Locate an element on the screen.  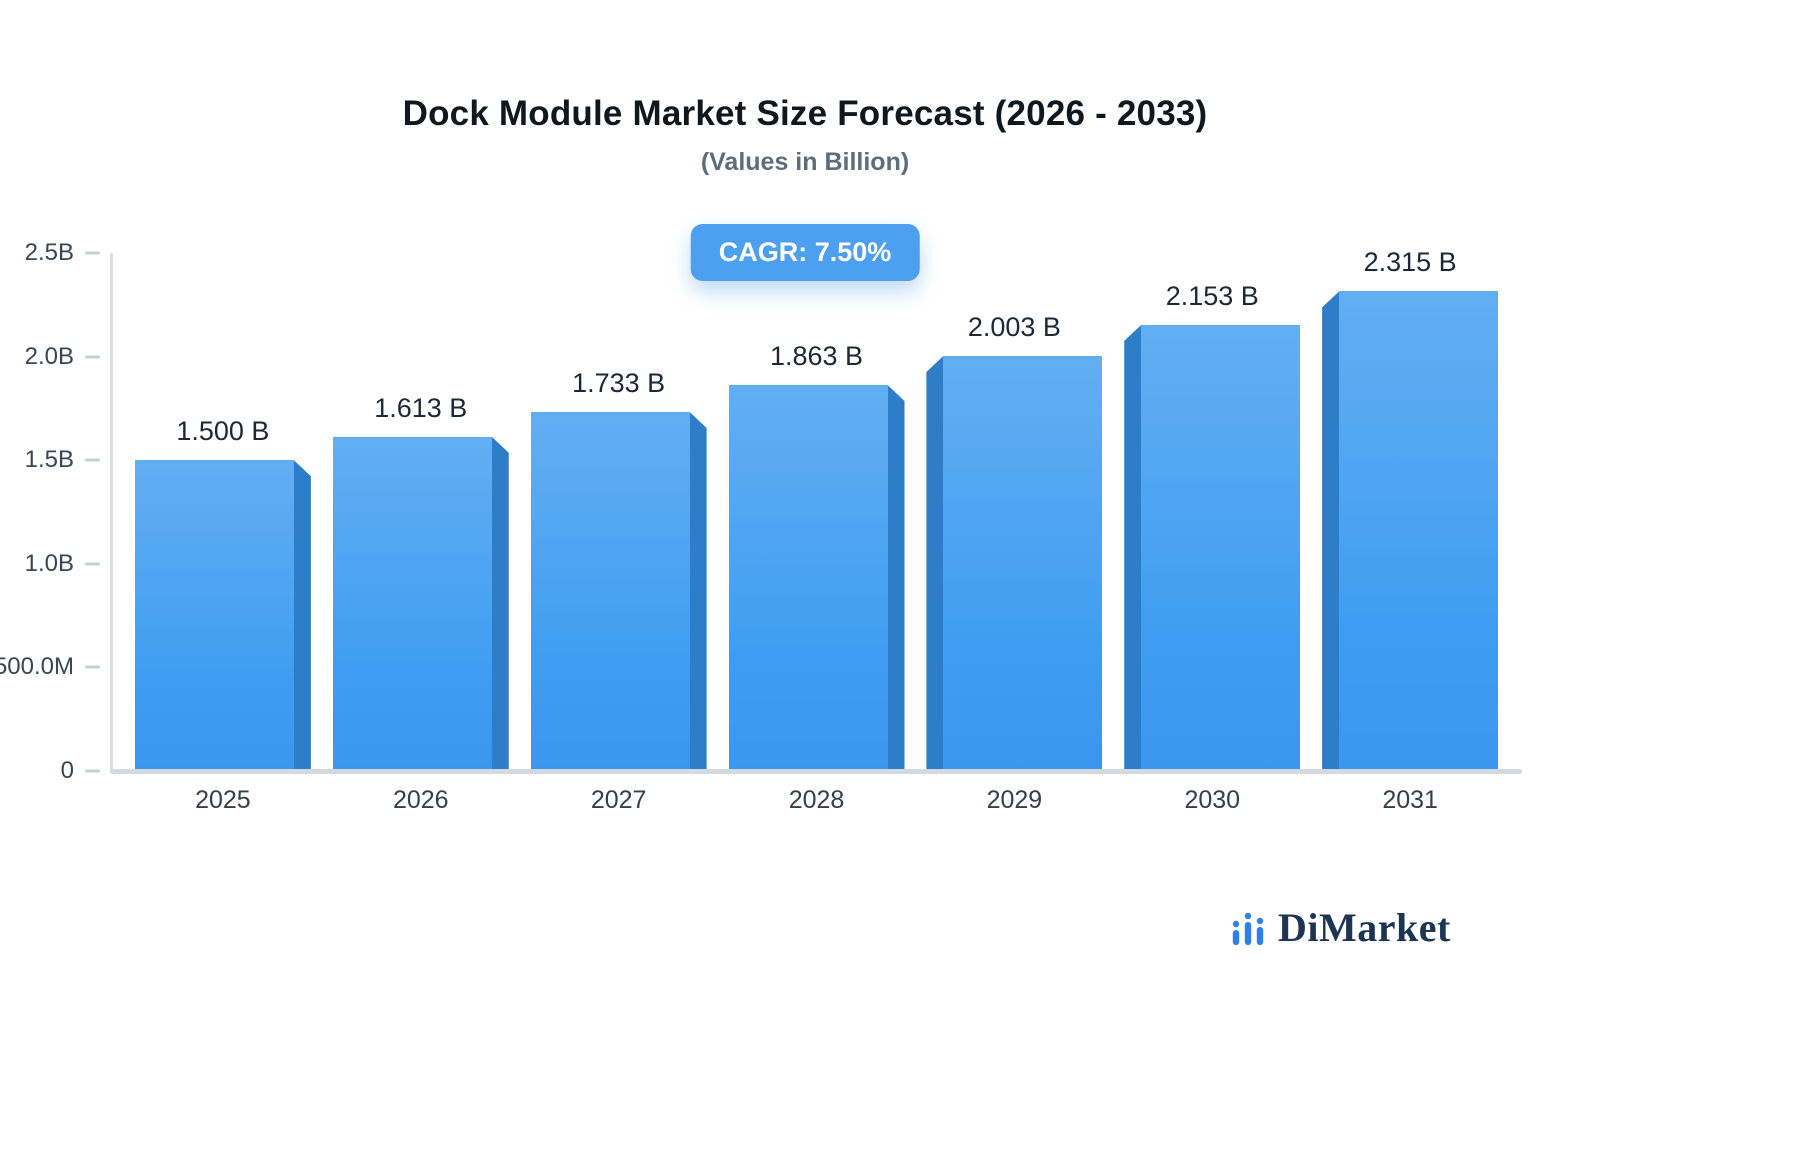
x-tick-label: 2030 is located at coordinates (1212, 800).